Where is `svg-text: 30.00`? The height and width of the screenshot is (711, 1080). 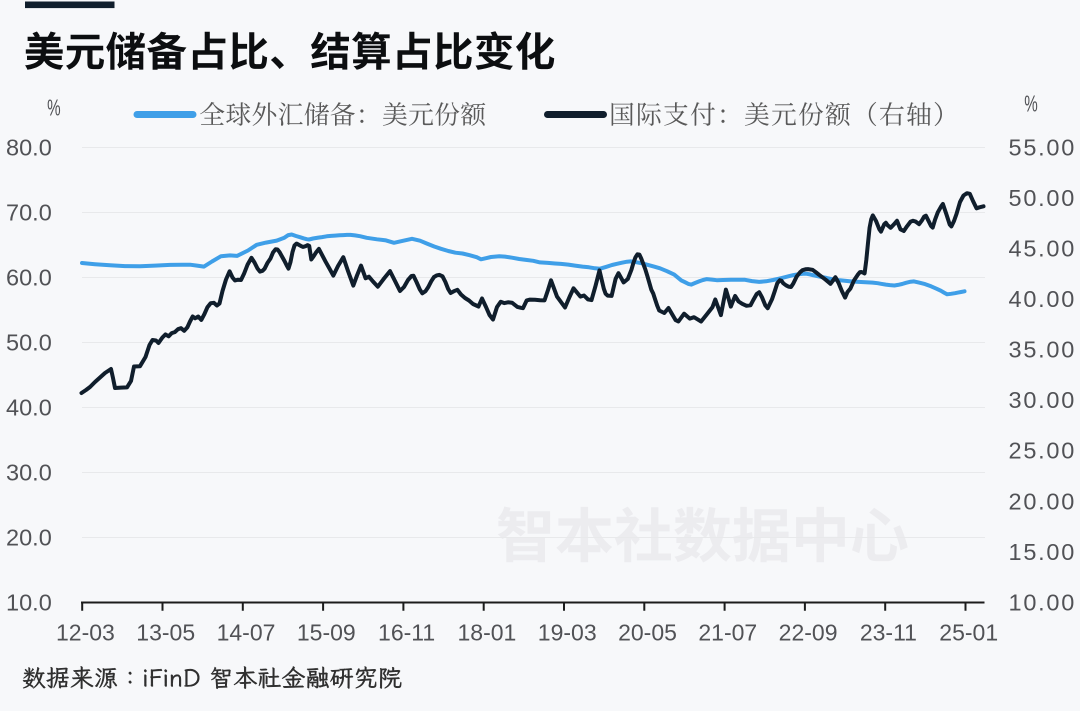
svg-text: 30.00 is located at coordinates (1043, 400).